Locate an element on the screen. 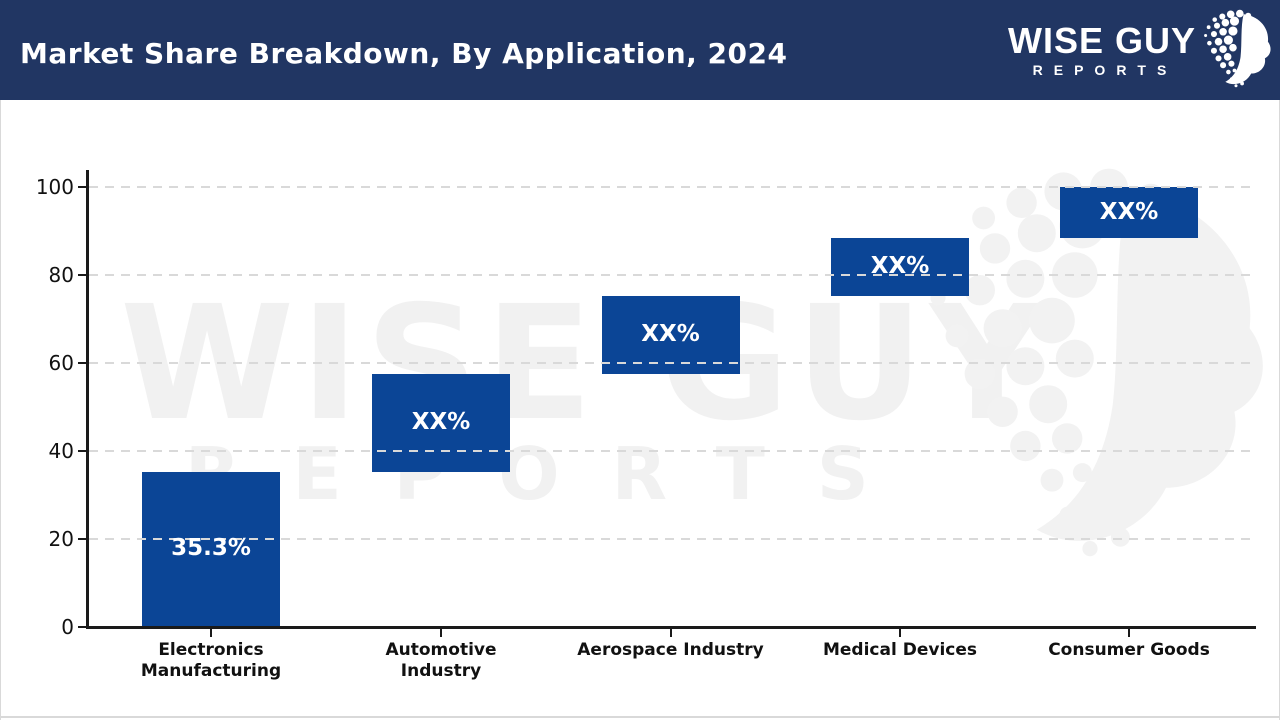  logo-subtitle: REPORTS is located at coordinates (1105, 69).